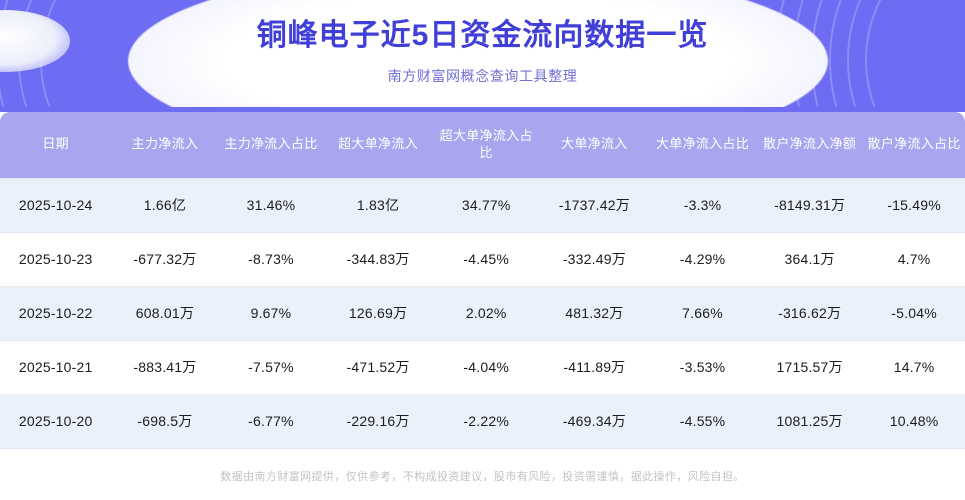 The height and width of the screenshot is (500, 965). Describe the element at coordinates (594, 145) in the screenshot. I see `column-header-lg-inflow: 大单净流入` at that location.